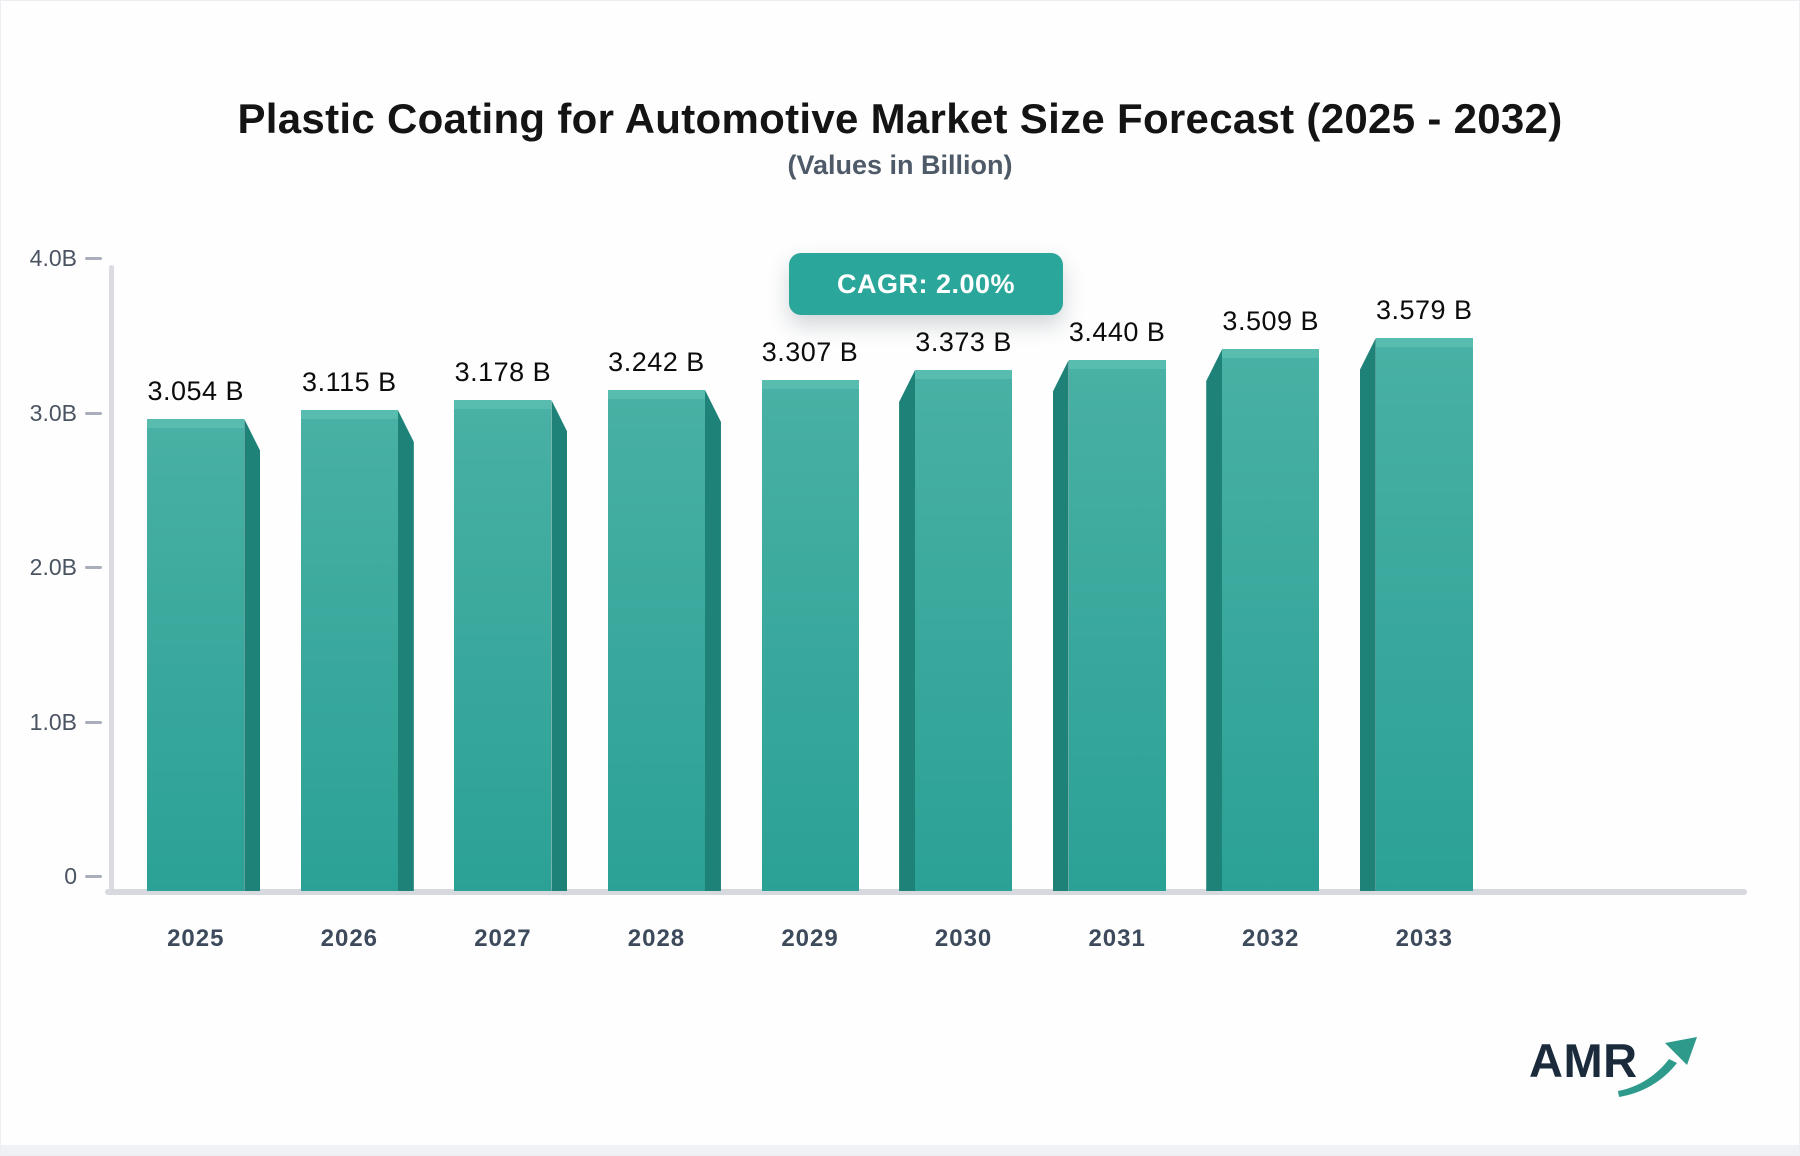 This screenshot has width=1800, height=1156. I want to click on x-axis-label: 2028, so click(656, 938).